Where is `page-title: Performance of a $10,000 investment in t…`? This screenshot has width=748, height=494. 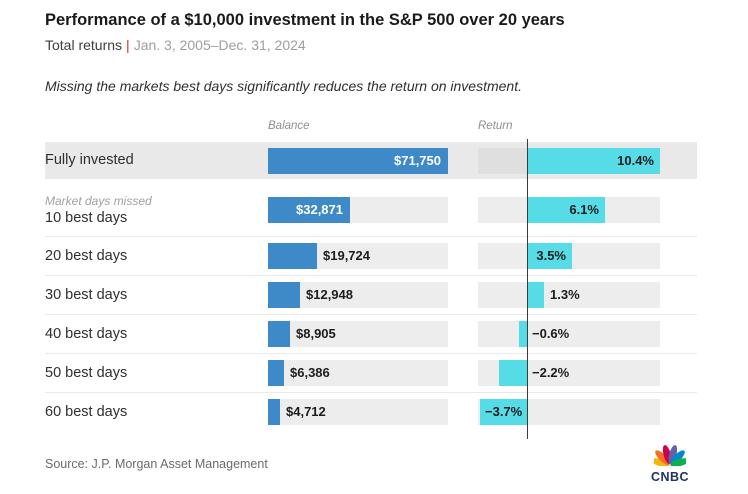
page-title: Performance of a $10,000 investment in t… is located at coordinates (305, 20).